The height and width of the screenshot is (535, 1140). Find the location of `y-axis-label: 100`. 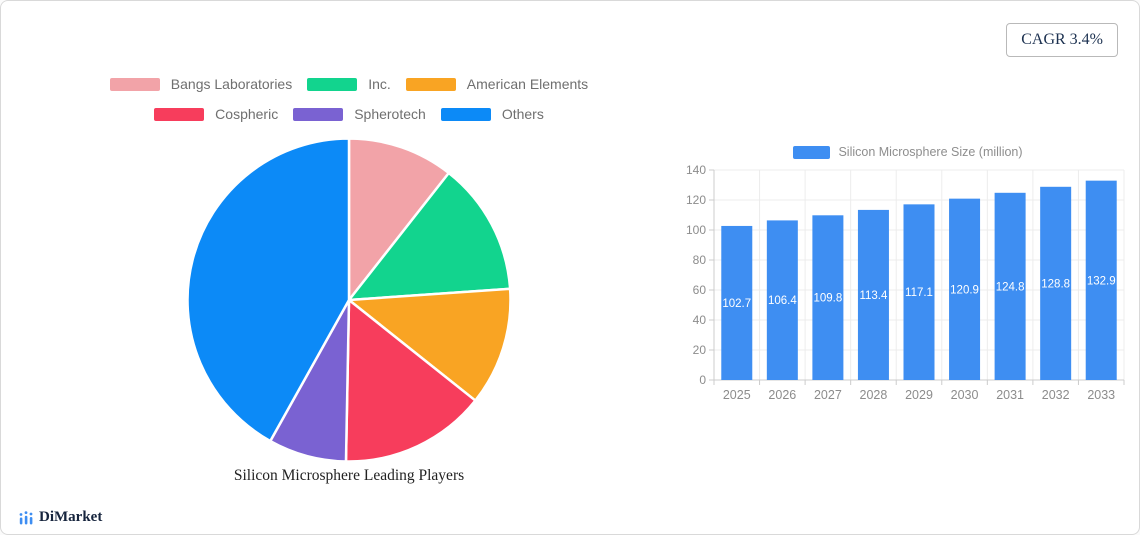

y-axis-label: 100 is located at coordinates (696, 230).